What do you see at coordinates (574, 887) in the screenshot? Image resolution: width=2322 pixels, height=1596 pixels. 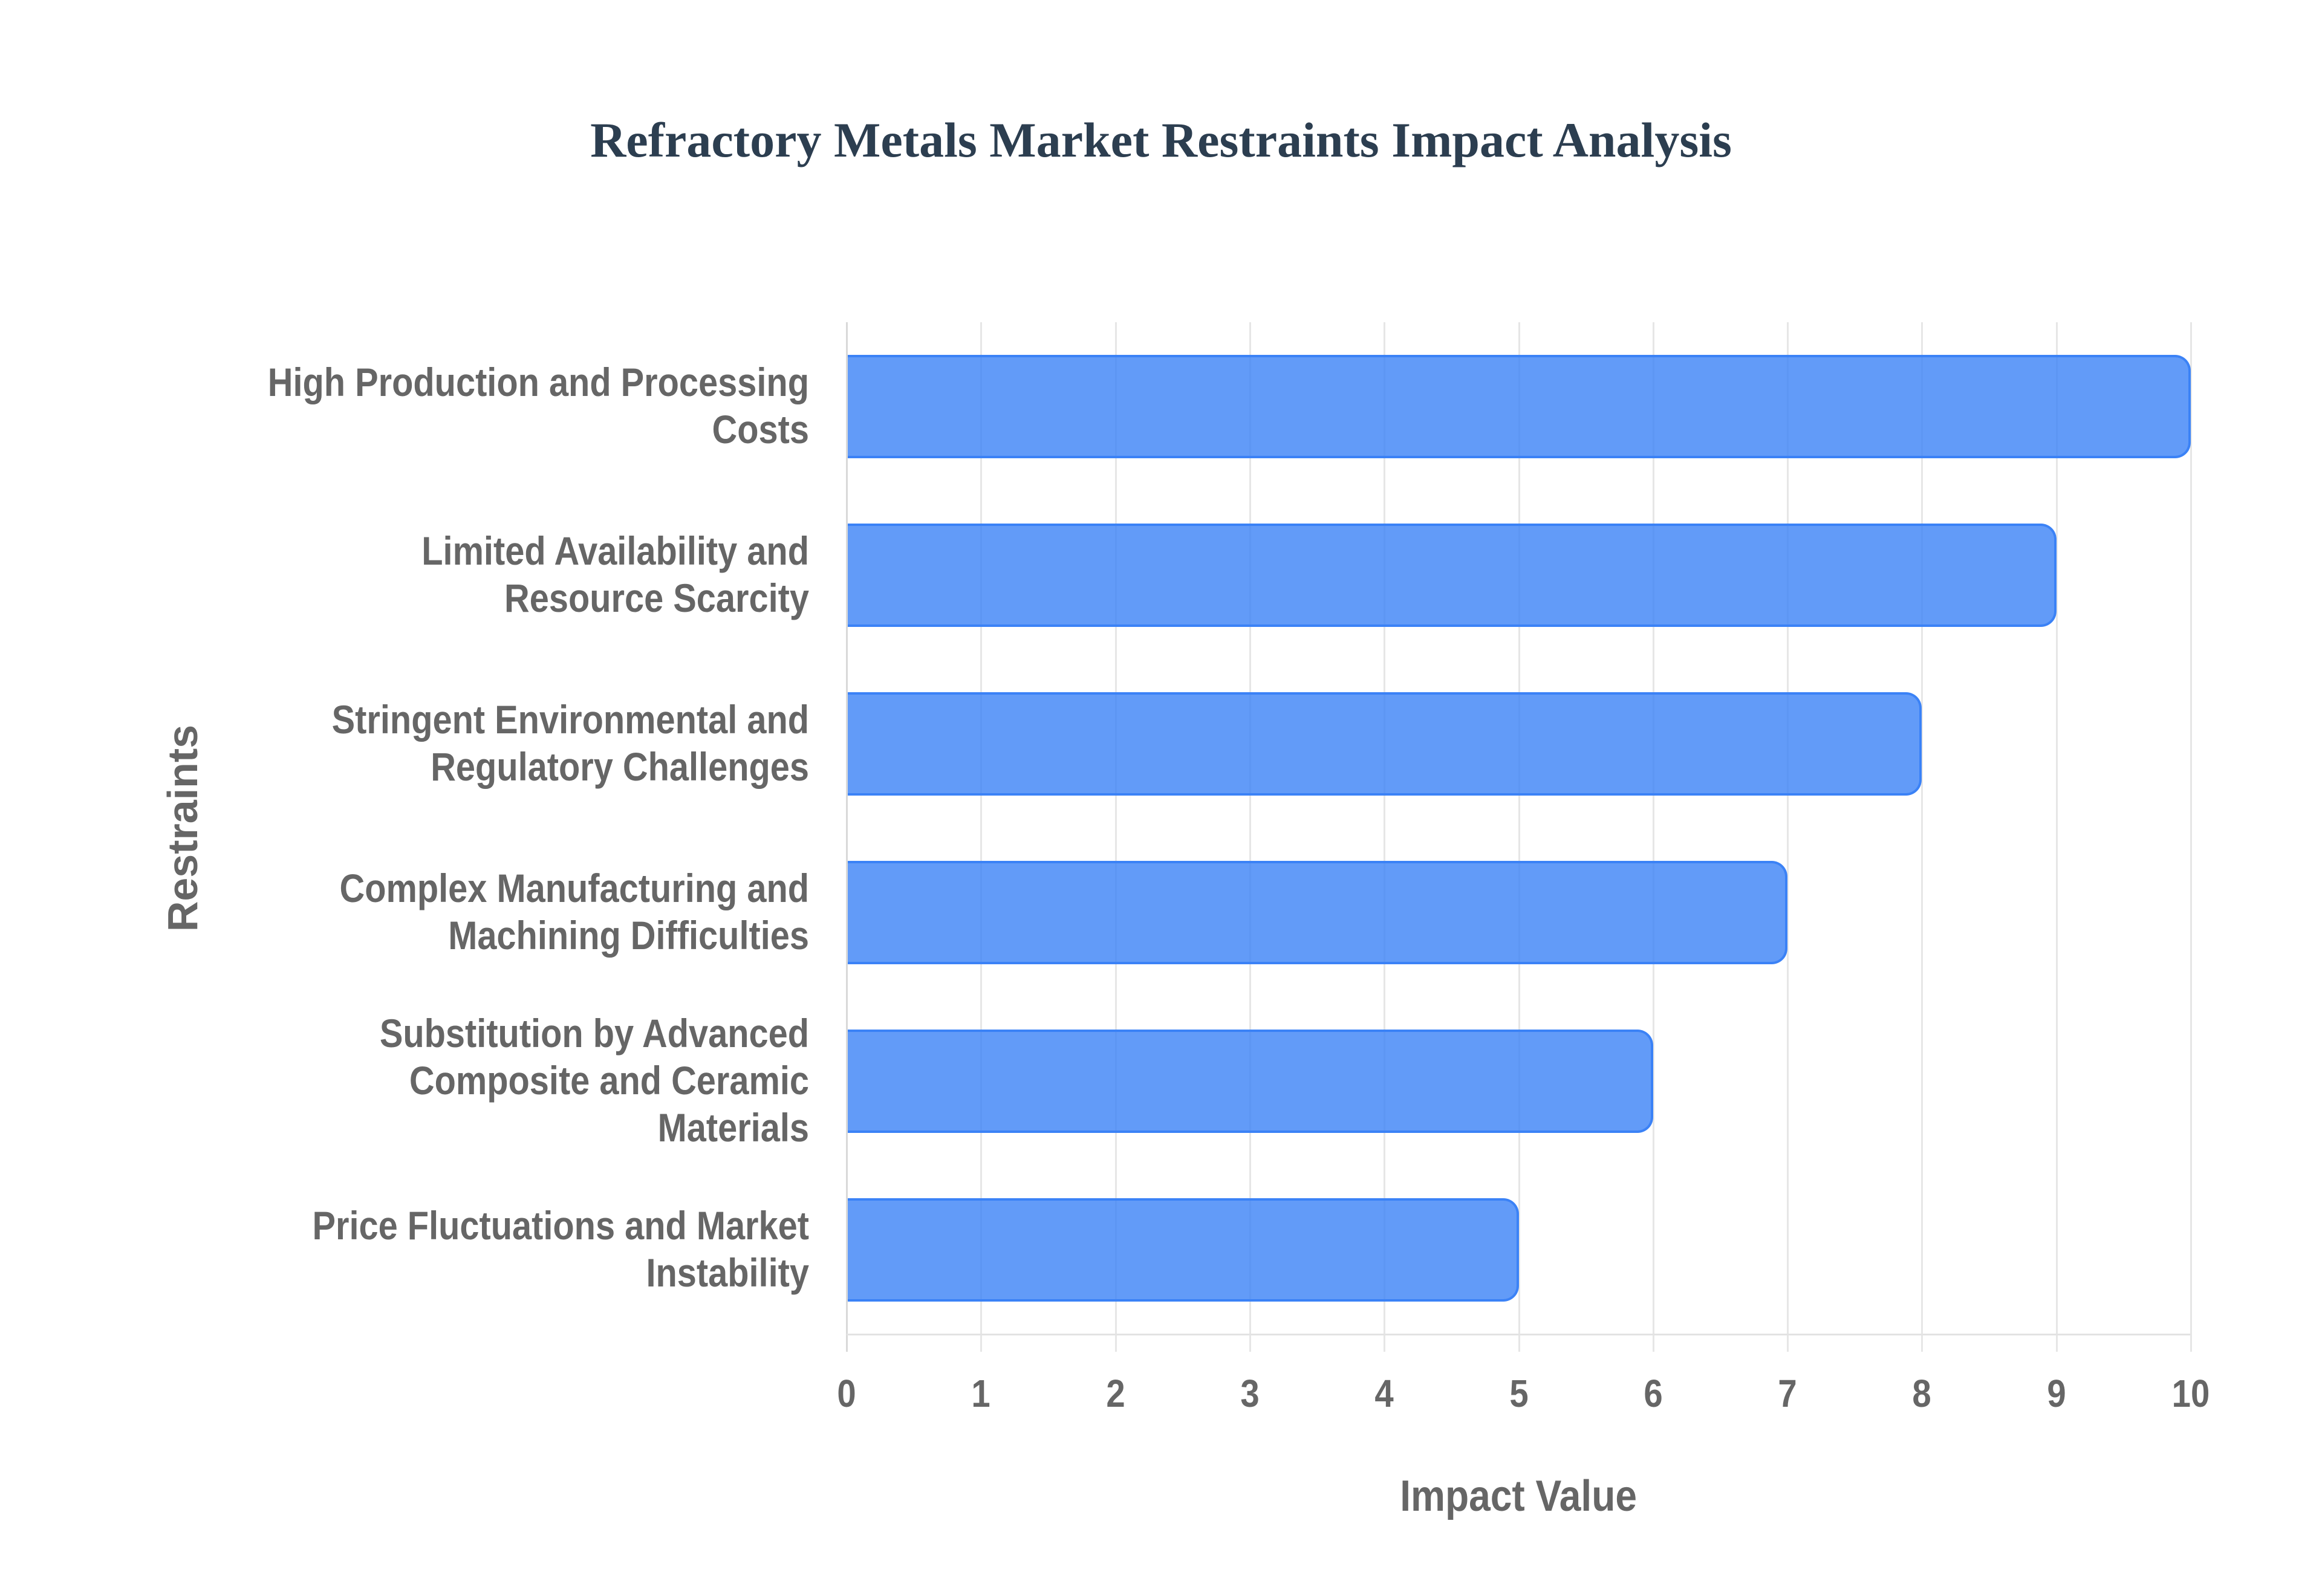 I see `y-tick-label-line: Complex Manufacturing and` at bounding box center [574, 887].